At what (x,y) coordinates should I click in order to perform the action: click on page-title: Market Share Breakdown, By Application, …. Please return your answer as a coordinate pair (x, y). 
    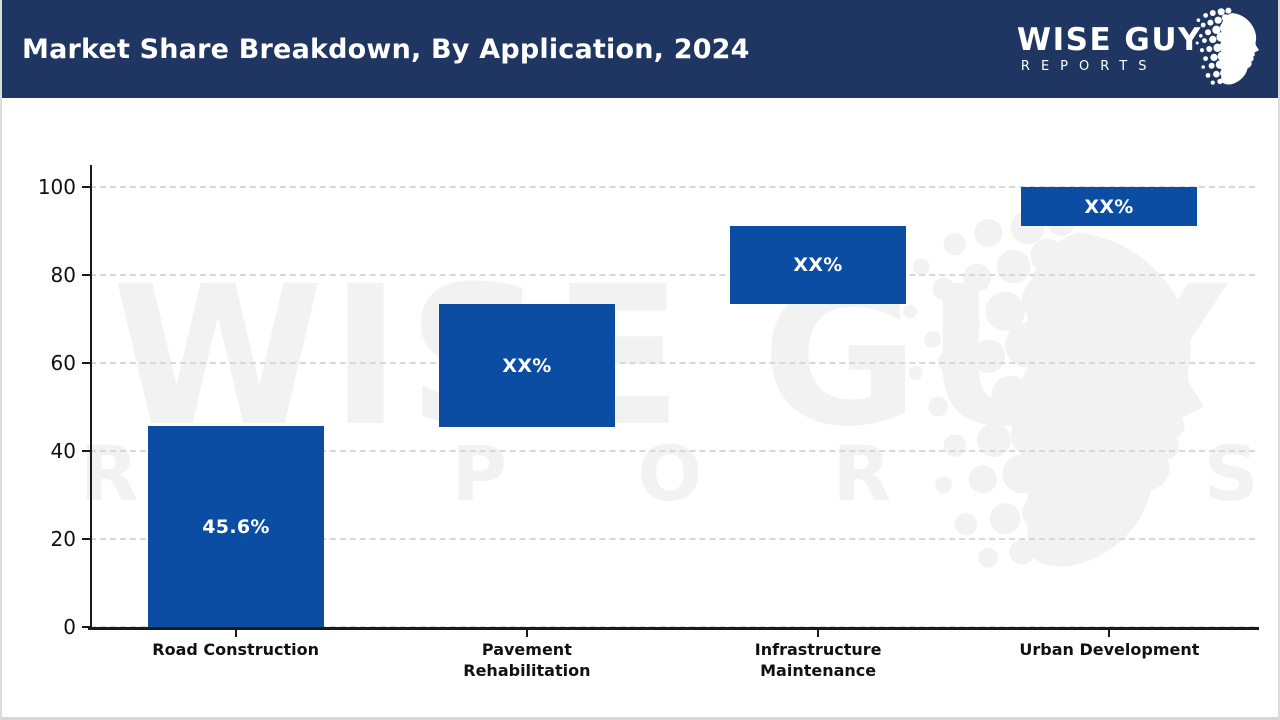
    Looking at the image, I should click on (386, 49).